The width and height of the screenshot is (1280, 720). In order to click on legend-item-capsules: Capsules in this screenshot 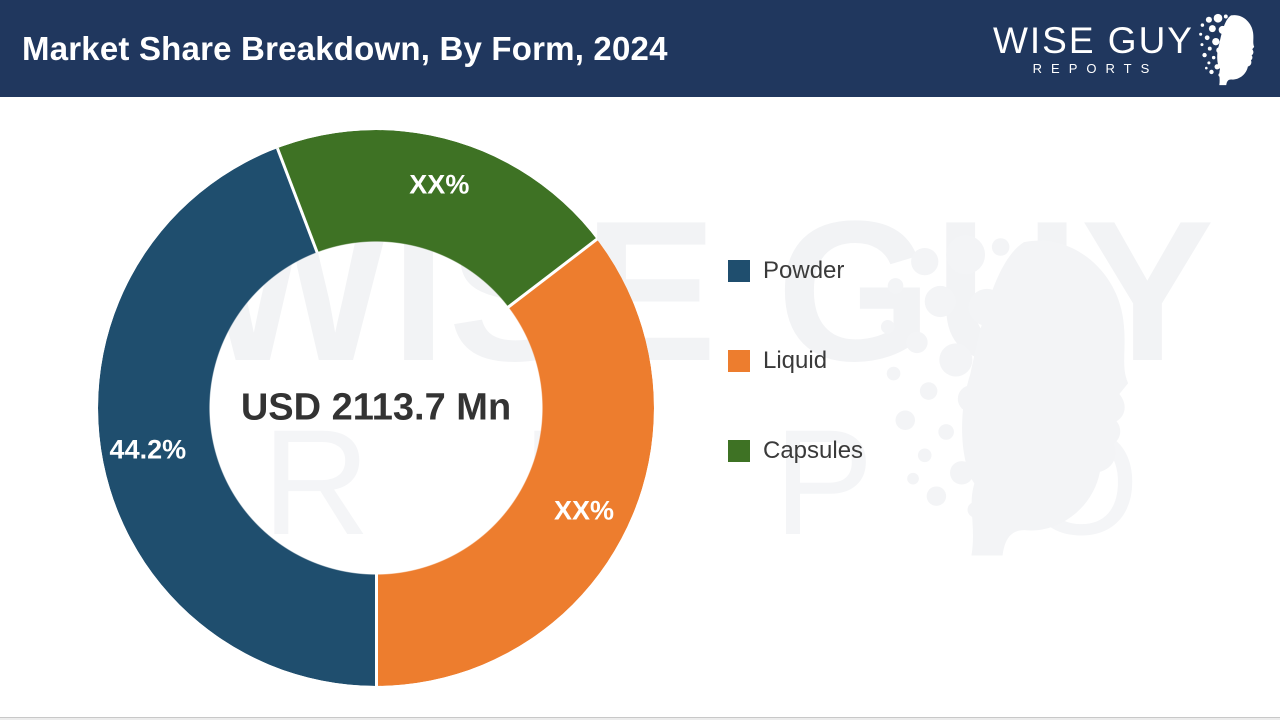, I will do `click(796, 450)`.